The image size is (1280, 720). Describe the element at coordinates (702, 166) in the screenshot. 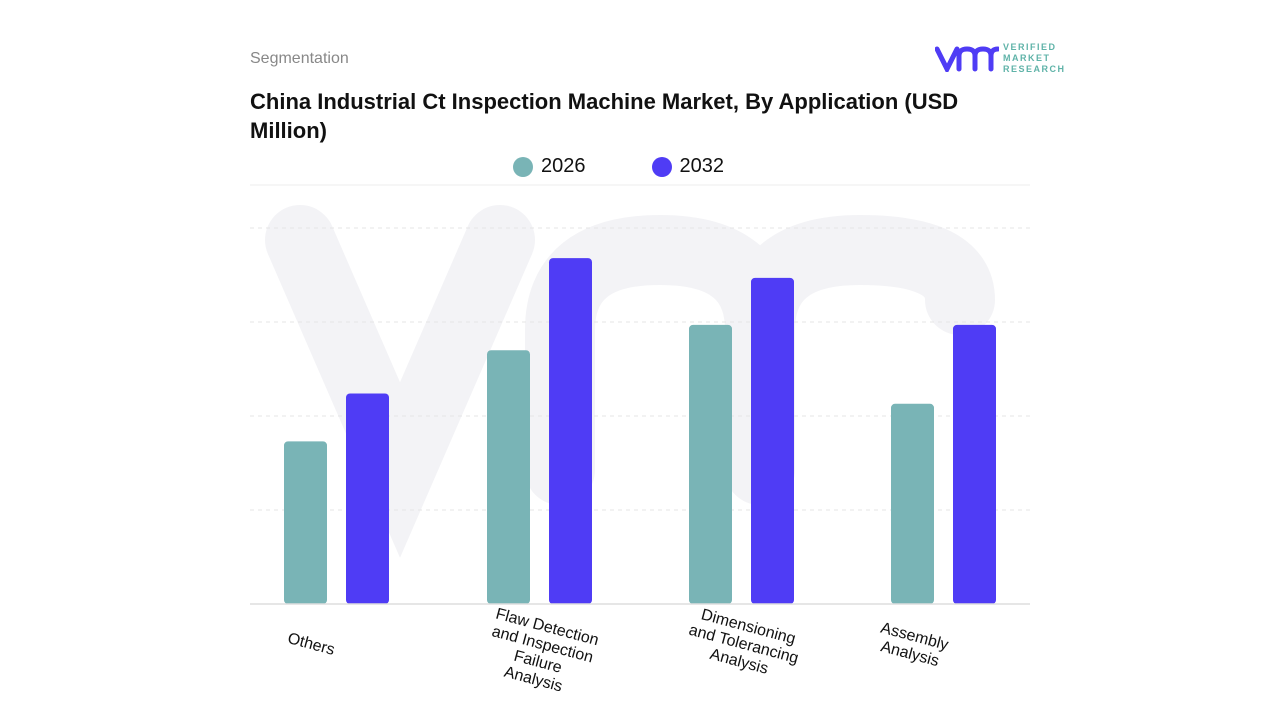

I see `legend-label: 2032` at that location.